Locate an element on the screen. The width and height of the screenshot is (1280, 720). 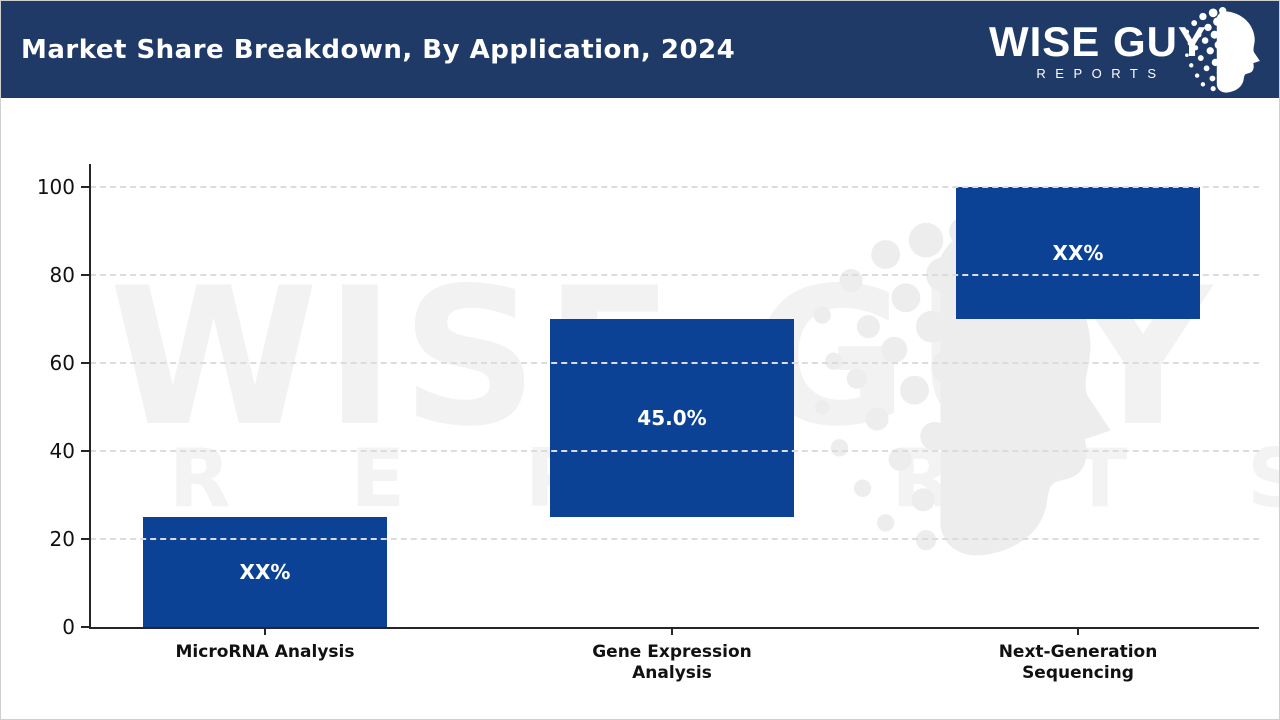
y-tick-label-60: 60 is located at coordinates (62, 363).